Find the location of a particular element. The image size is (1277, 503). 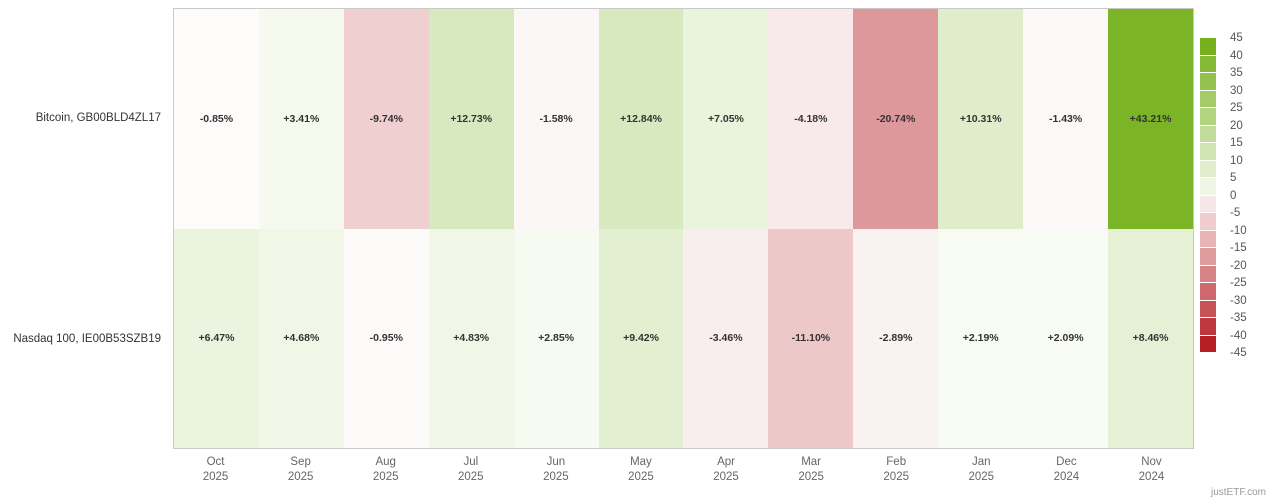

x-axis-label: Apr 2025 is located at coordinates (726, 470).